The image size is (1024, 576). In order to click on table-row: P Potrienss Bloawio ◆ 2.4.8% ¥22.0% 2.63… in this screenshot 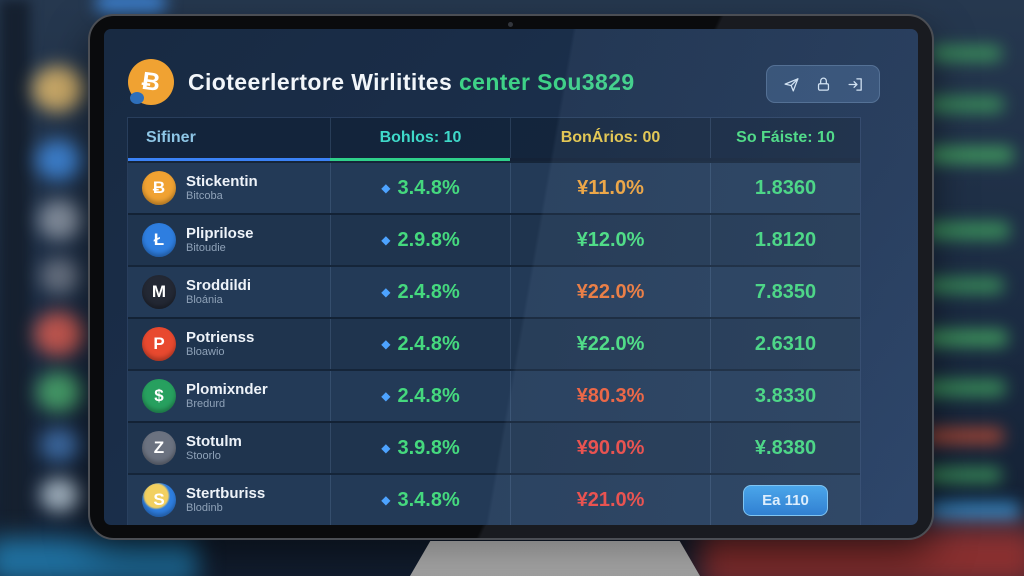, I will do `click(494, 343)`.